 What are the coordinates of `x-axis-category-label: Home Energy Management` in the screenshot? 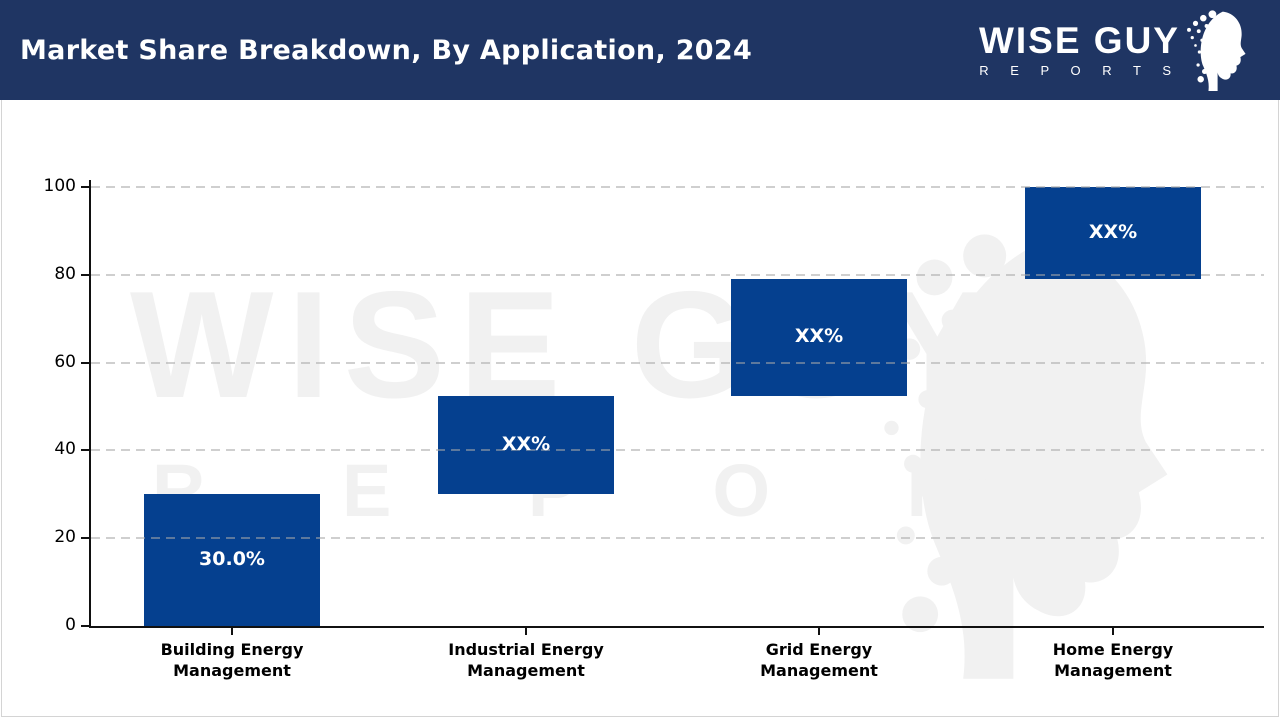 It's located at (1113, 660).